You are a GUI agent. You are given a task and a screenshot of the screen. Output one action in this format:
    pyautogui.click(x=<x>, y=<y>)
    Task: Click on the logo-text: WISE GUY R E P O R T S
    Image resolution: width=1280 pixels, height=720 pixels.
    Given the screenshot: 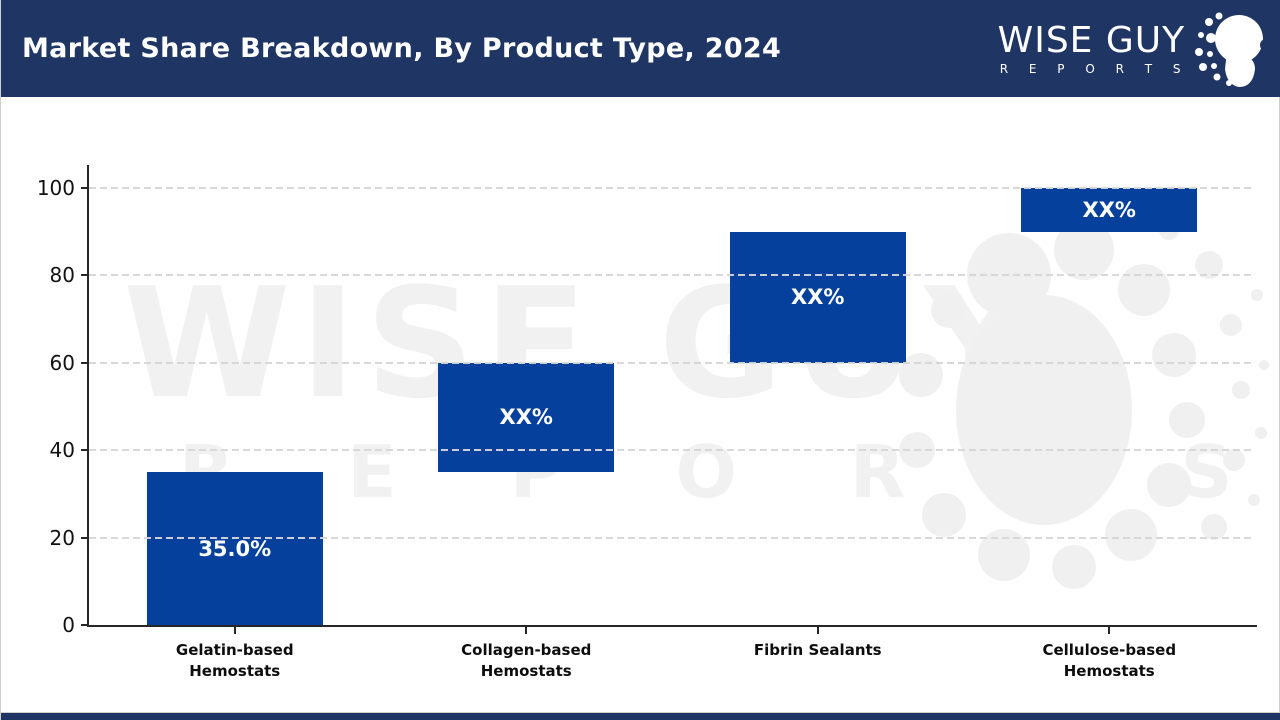 What is the action you would take?
    pyautogui.click(x=1091, y=48)
    